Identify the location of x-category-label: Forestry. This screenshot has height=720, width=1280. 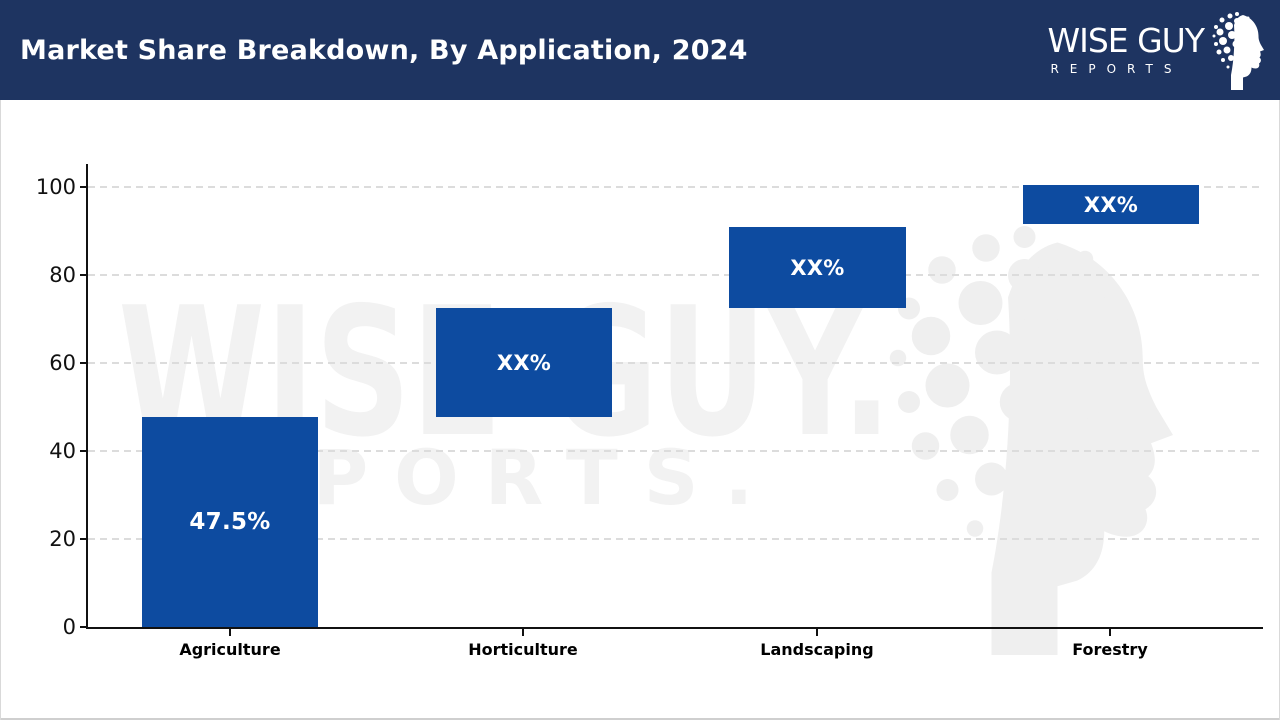
(1110, 649).